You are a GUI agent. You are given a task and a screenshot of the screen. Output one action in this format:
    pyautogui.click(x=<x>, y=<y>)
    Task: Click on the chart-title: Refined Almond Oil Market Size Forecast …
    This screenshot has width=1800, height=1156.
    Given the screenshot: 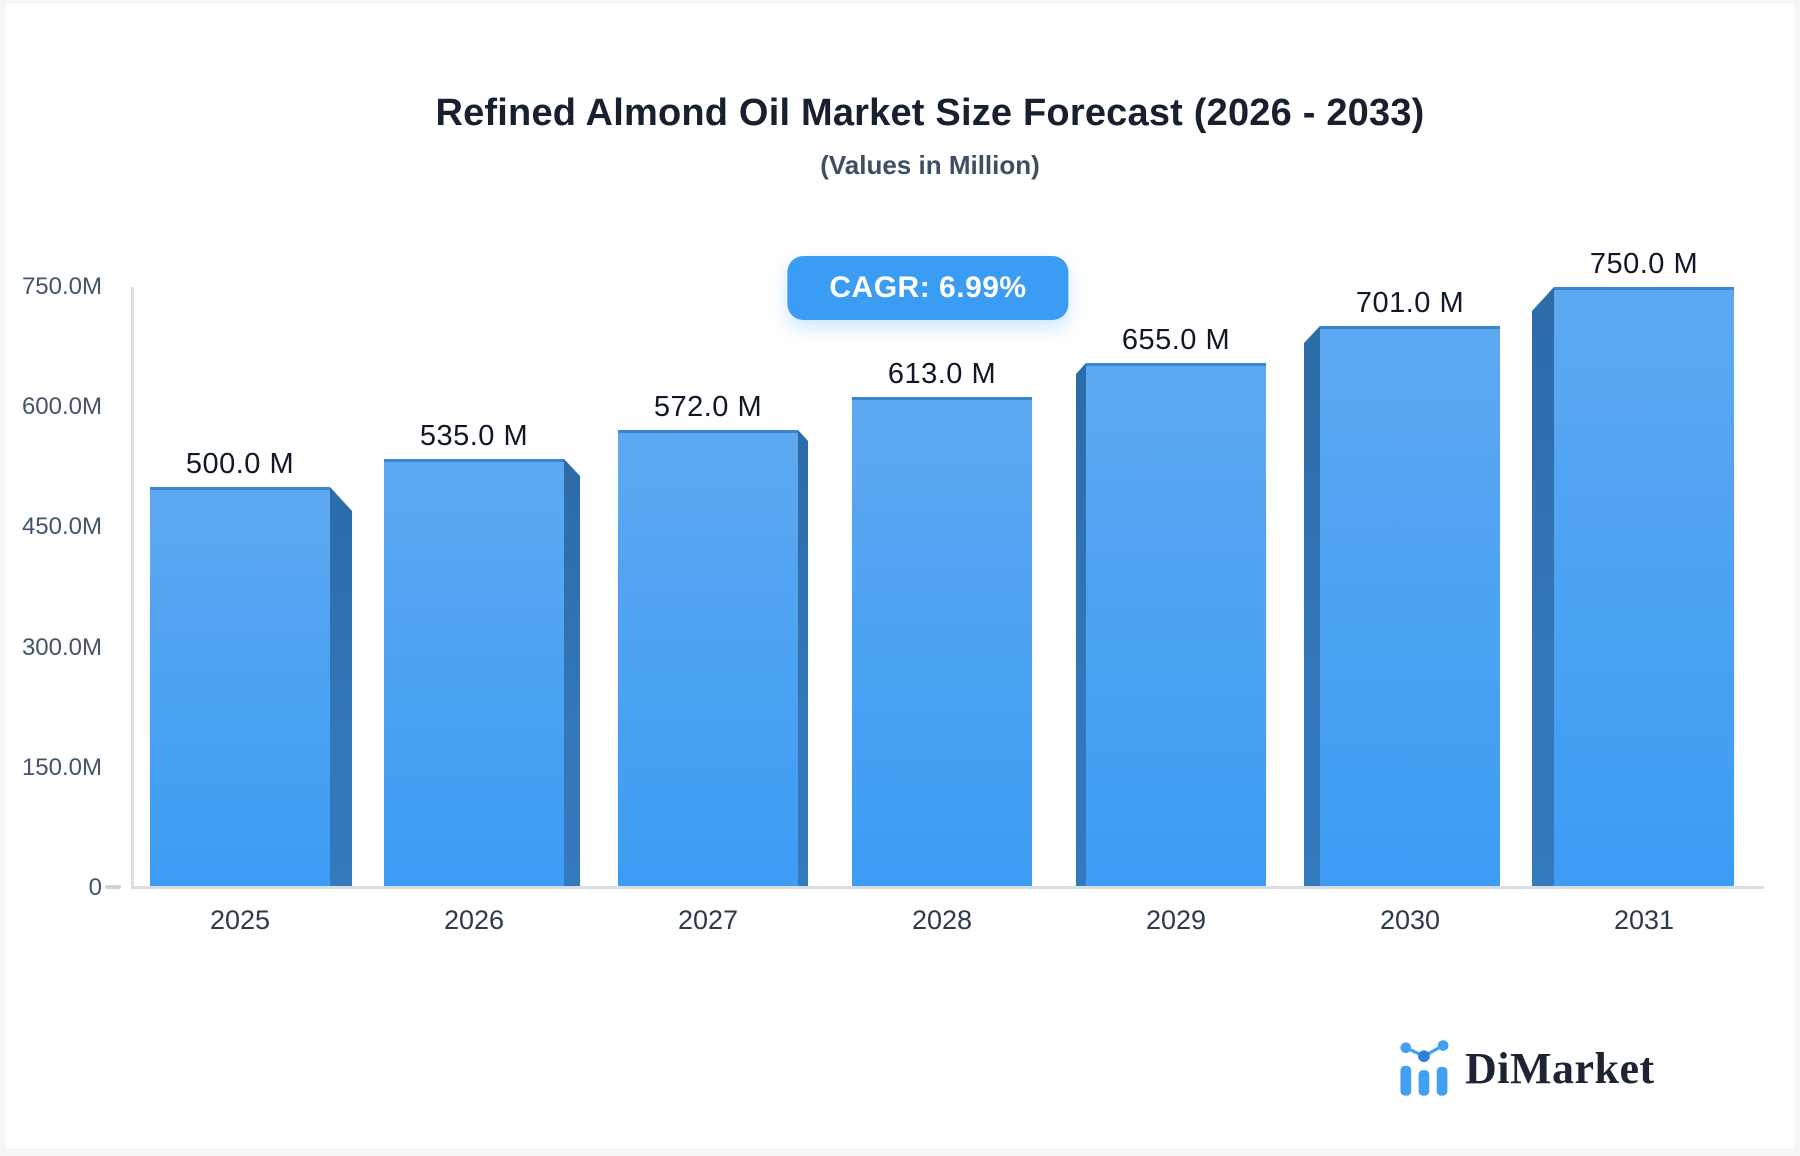 What is the action you would take?
    pyautogui.click(x=930, y=113)
    